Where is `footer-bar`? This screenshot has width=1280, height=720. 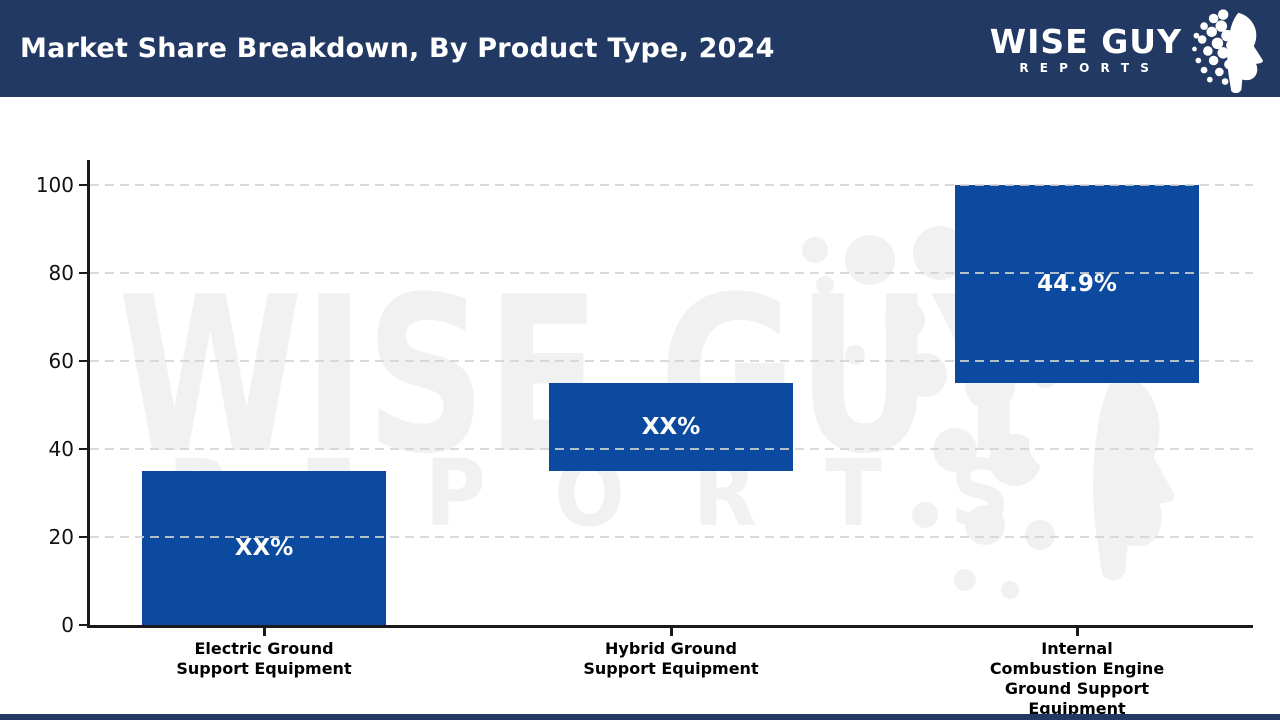 footer-bar is located at coordinates (640, 717).